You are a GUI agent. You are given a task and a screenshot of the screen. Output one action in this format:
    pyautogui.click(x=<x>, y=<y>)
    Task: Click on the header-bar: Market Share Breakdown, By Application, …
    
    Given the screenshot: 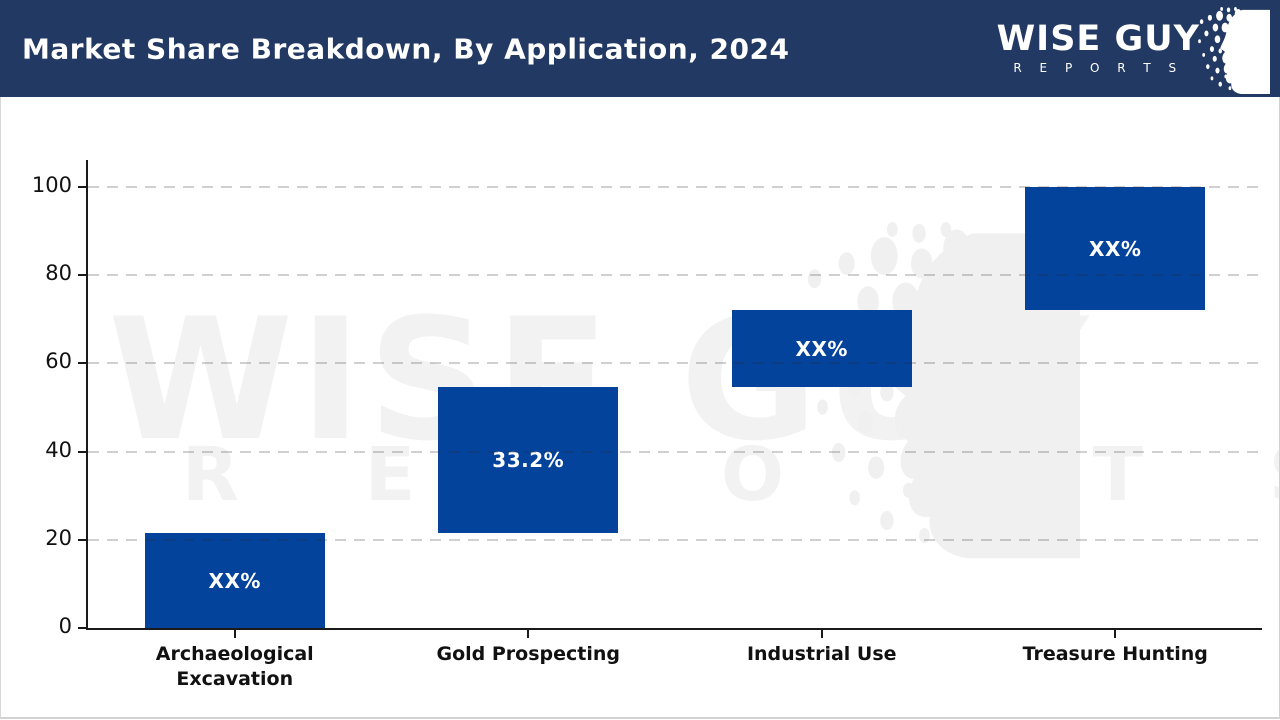 What is the action you would take?
    pyautogui.click(x=640, y=48)
    